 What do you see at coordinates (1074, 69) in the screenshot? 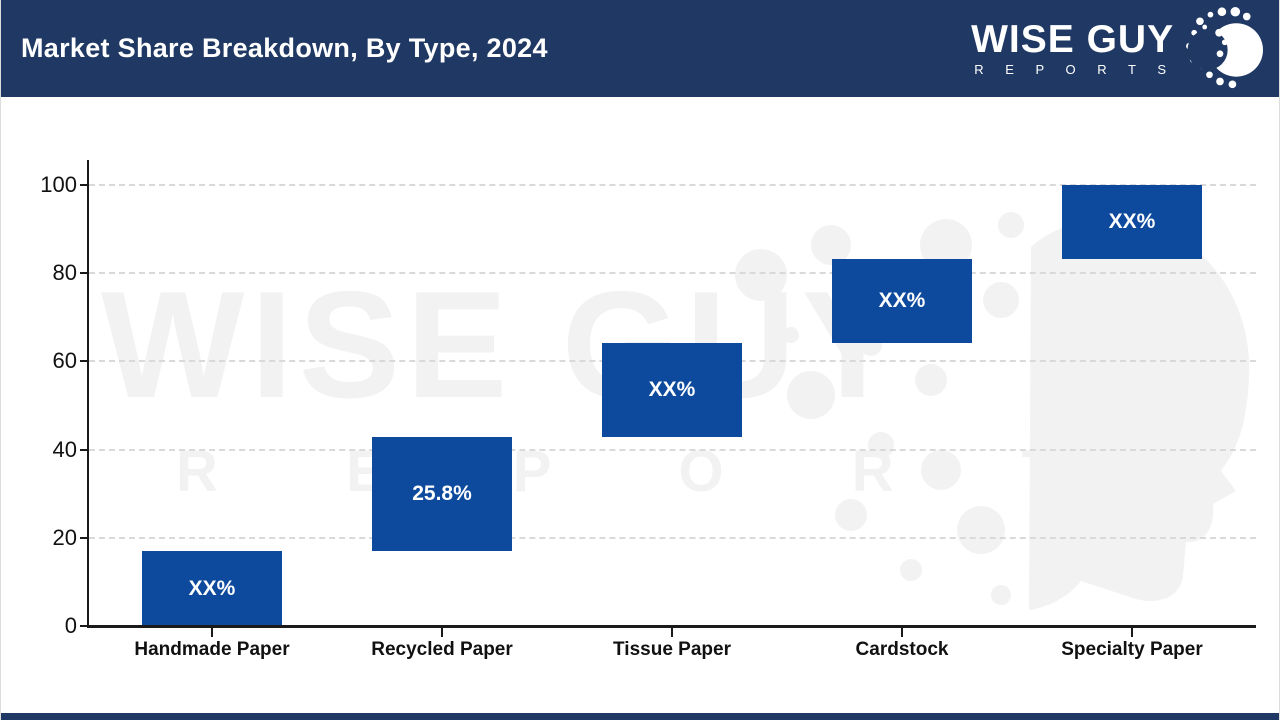
I see `brand-logo-line2: R E P O R T S` at bounding box center [1074, 69].